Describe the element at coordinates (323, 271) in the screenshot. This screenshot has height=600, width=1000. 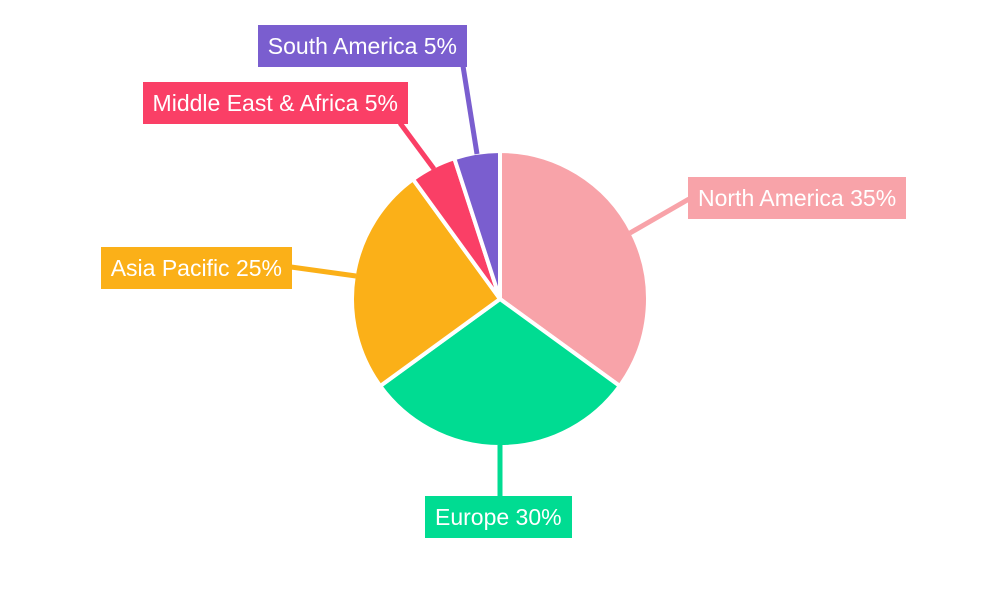
I see `leader-line-asia-pacific` at that location.